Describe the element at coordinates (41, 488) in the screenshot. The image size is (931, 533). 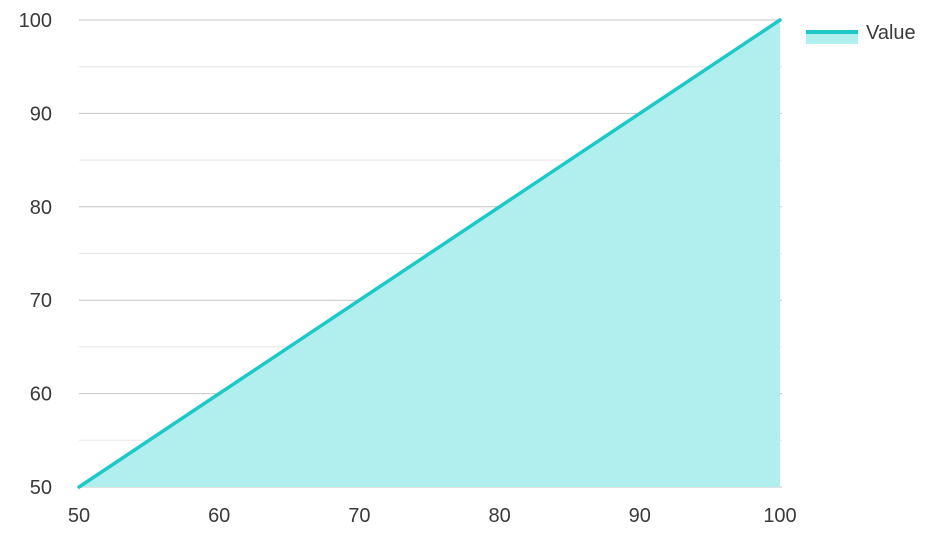
I see `y-tick-label: 50` at that location.